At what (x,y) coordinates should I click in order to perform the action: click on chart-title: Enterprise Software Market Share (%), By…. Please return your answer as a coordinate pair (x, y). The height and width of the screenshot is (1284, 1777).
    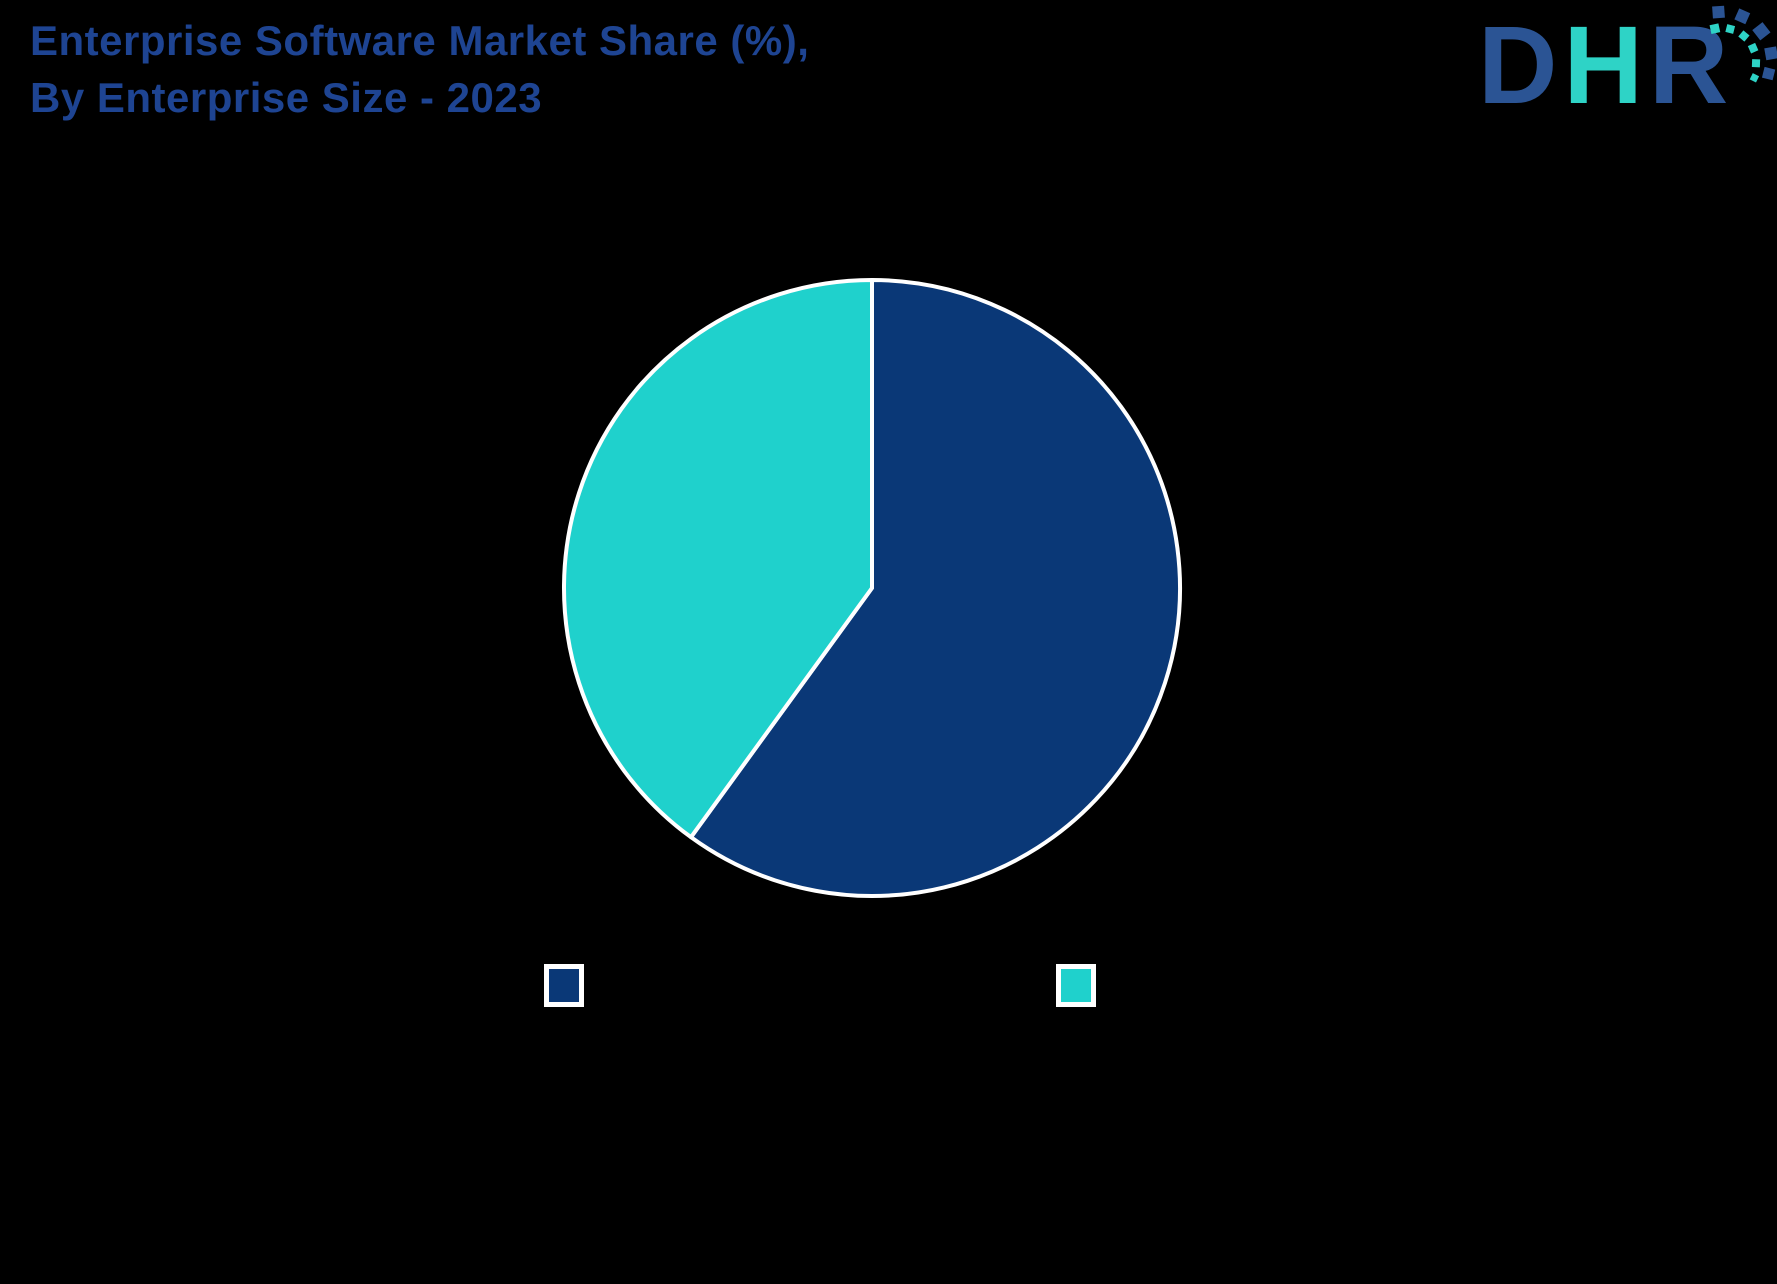
    Looking at the image, I should click on (419, 69).